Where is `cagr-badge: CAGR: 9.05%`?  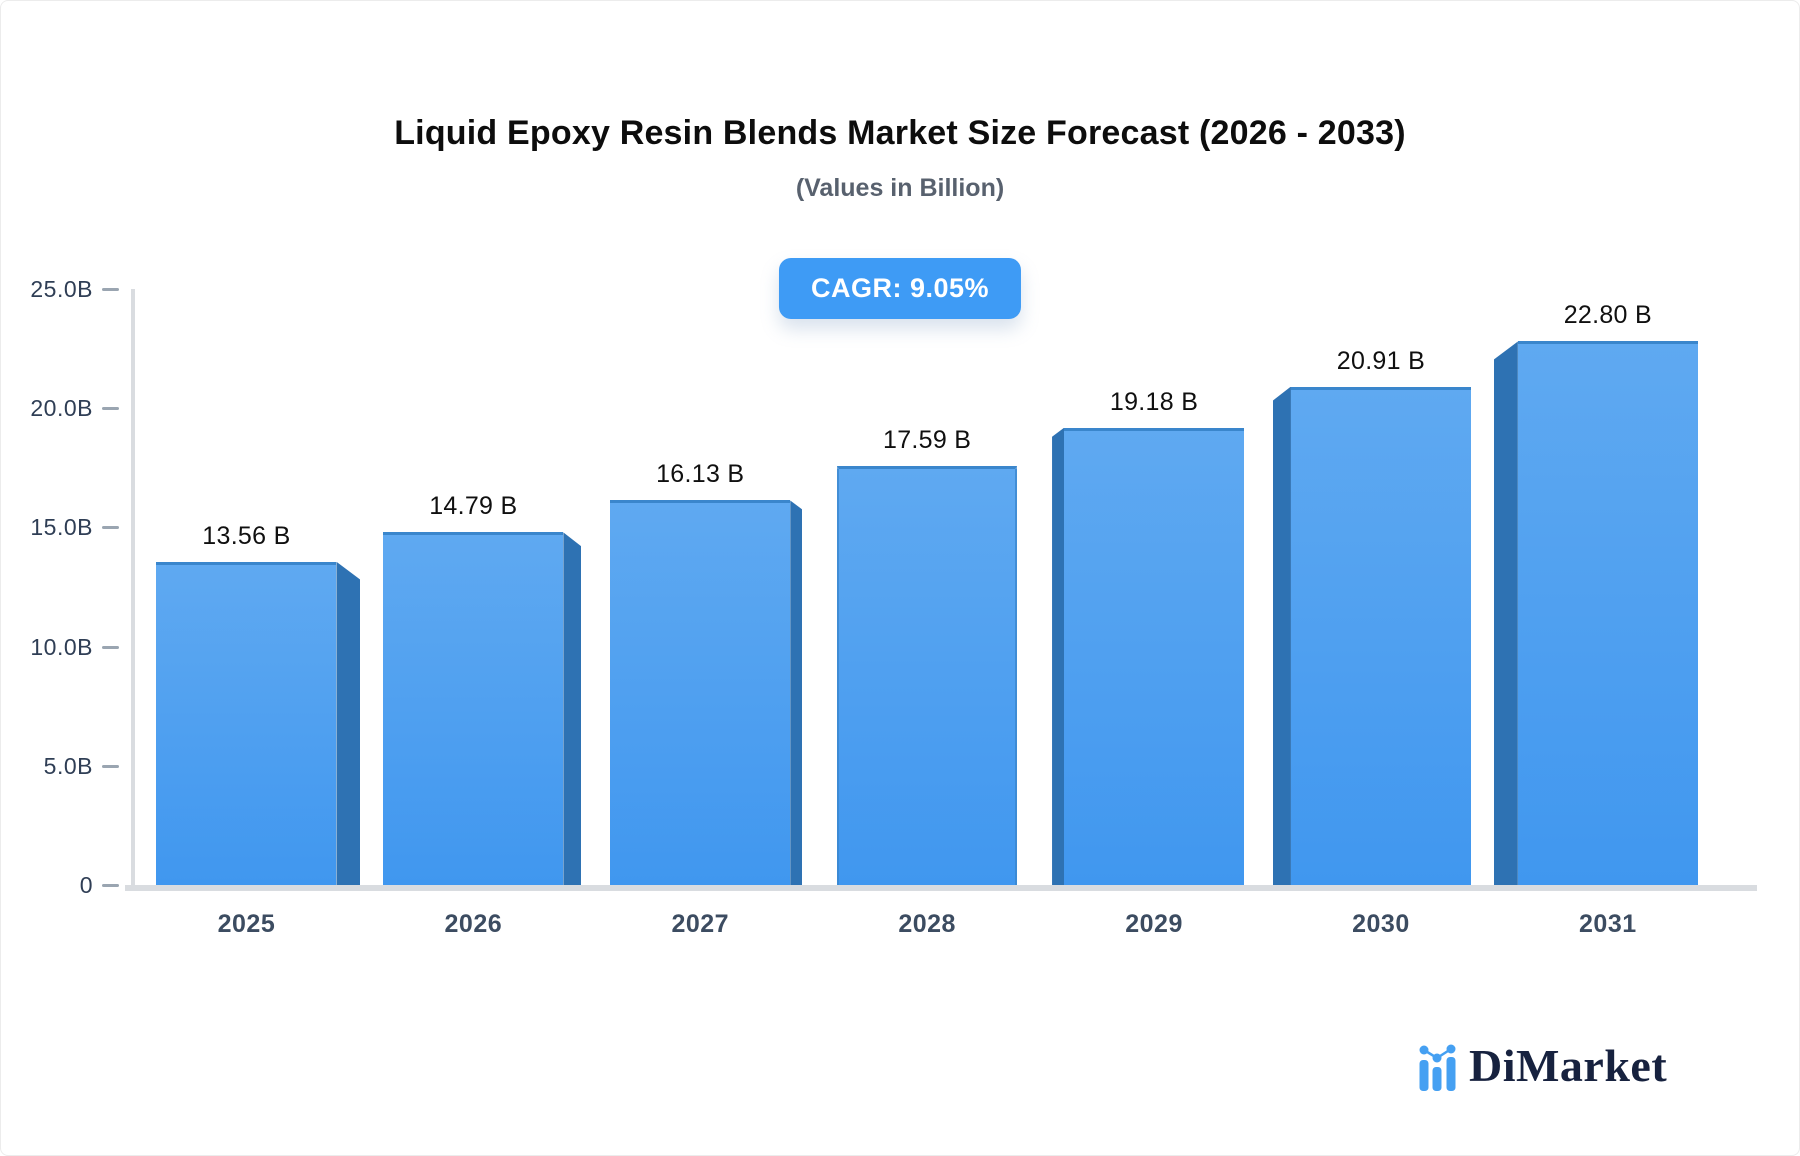
cagr-badge: CAGR: 9.05% is located at coordinates (900, 288).